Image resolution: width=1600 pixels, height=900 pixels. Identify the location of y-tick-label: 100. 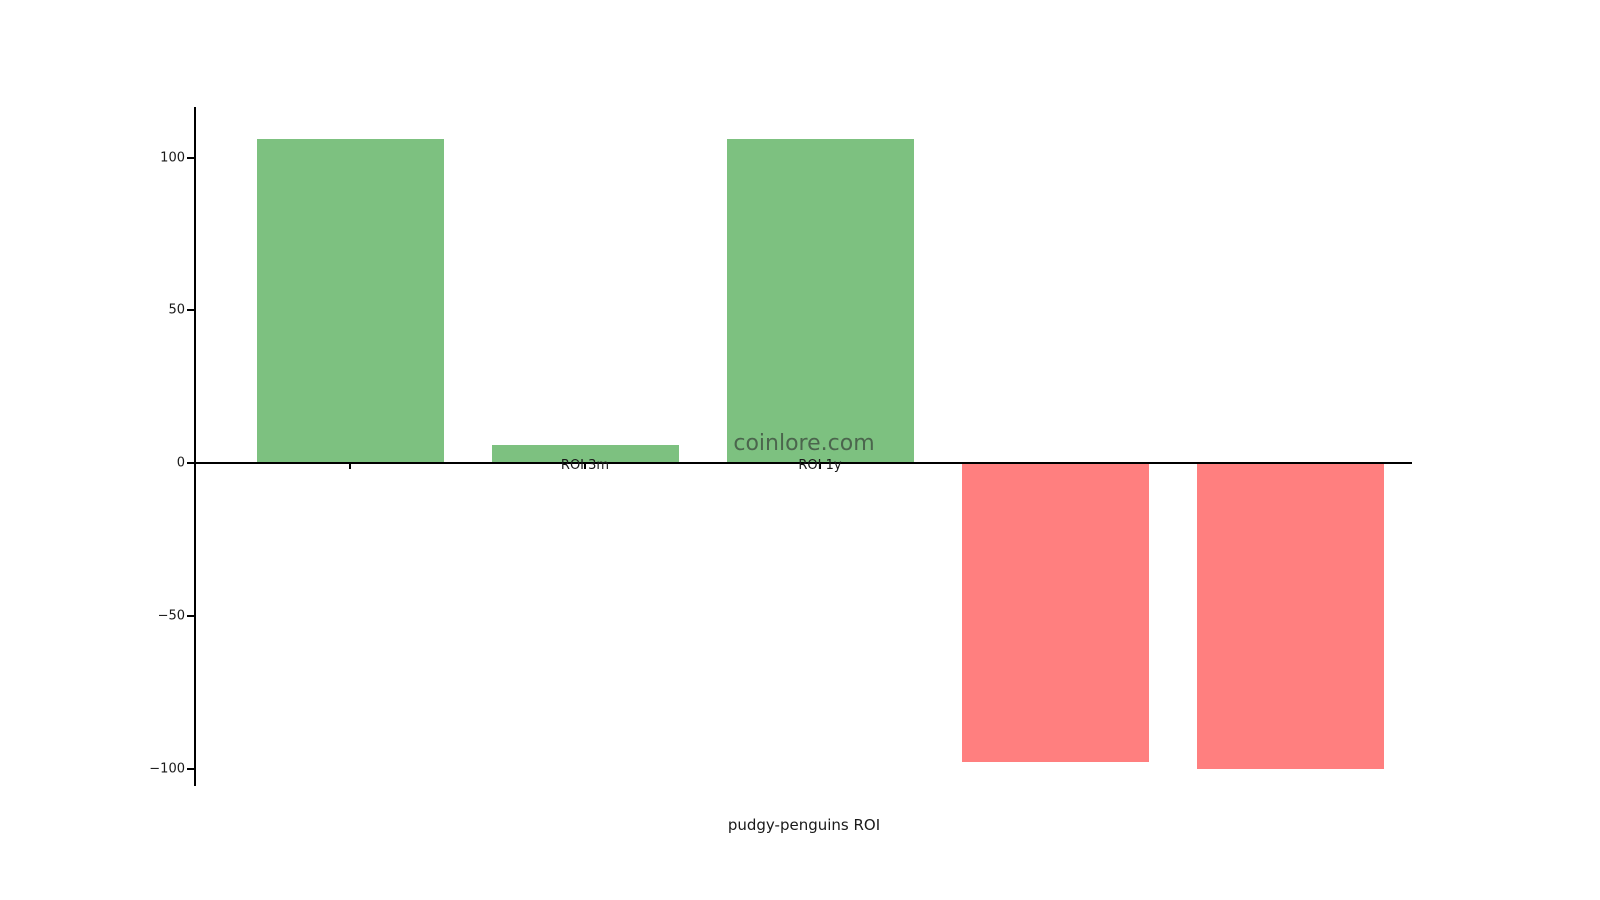
(172, 157).